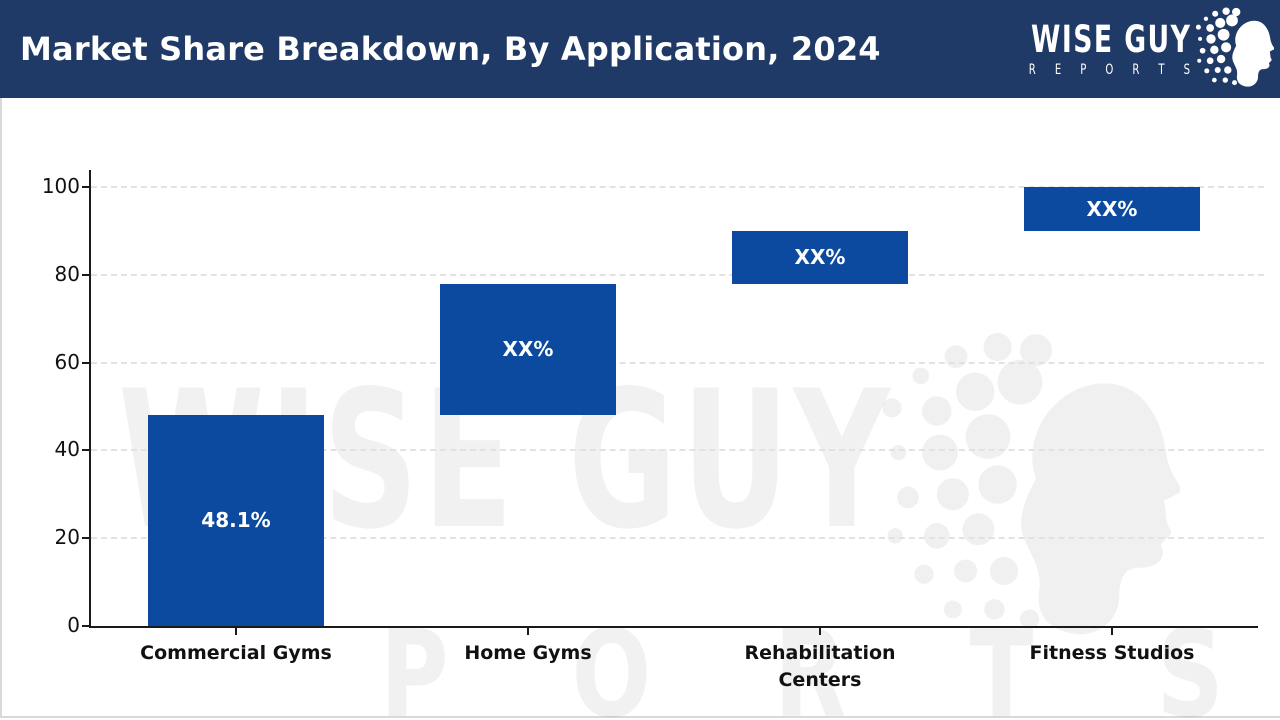  I want to click on logo-wordmark: WISE GUY R E P O R T S, so click(1111, 49).